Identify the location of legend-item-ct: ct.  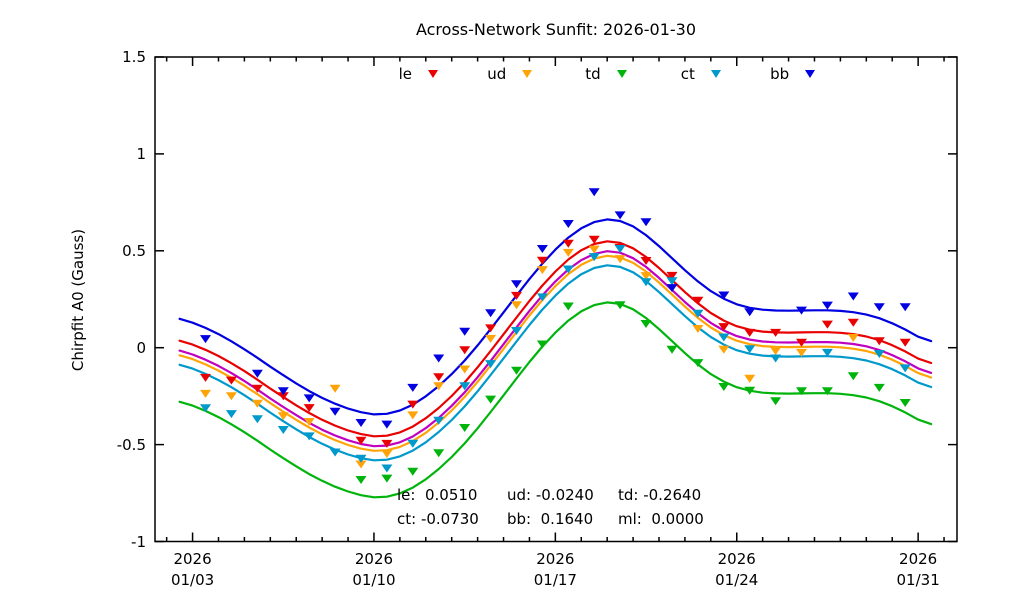
(682, 73).